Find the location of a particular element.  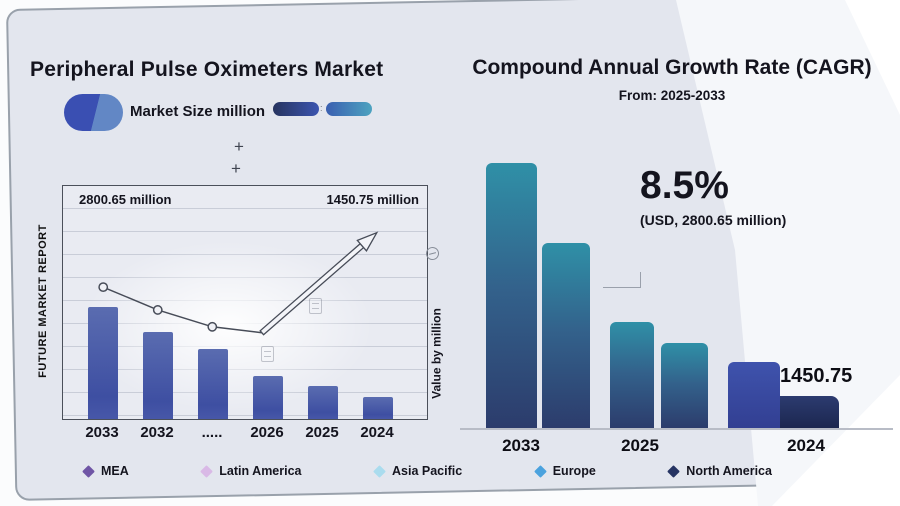

right-x-axis-labels: 2033 2025 2024 is located at coordinates (676, 447).